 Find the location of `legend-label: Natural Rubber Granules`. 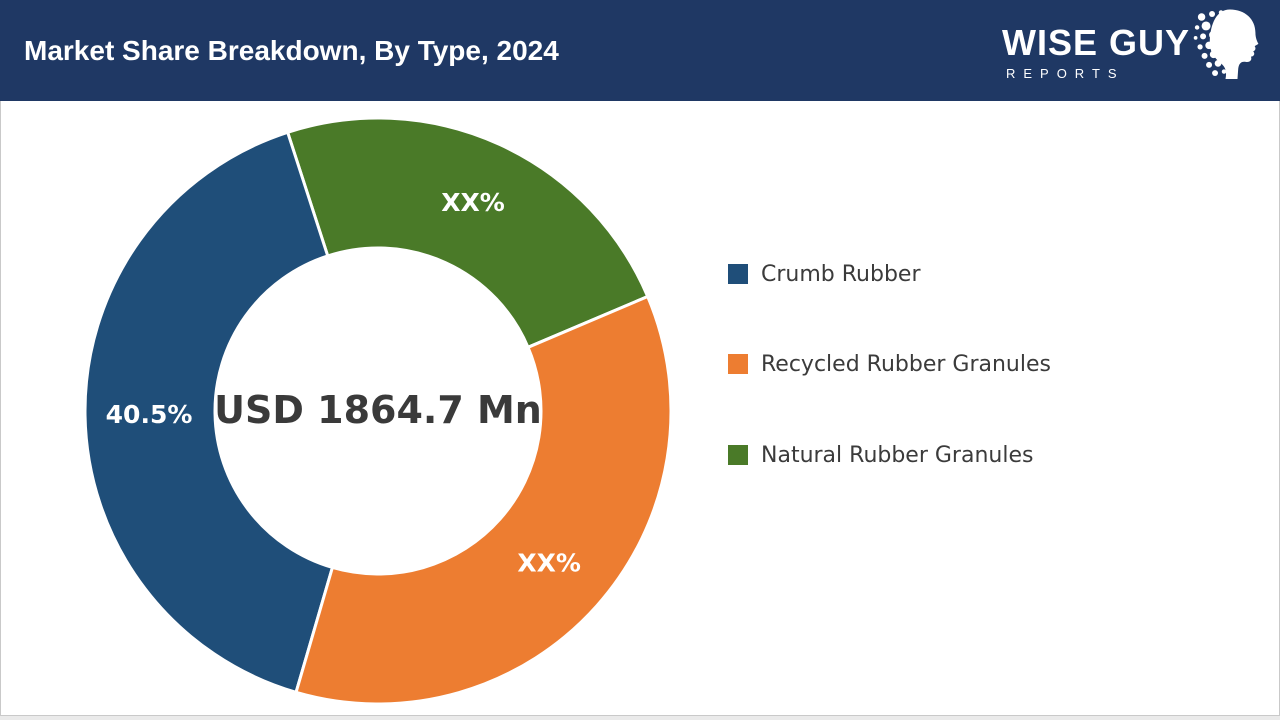

legend-label: Natural Rubber Granules is located at coordinates (897, 455).